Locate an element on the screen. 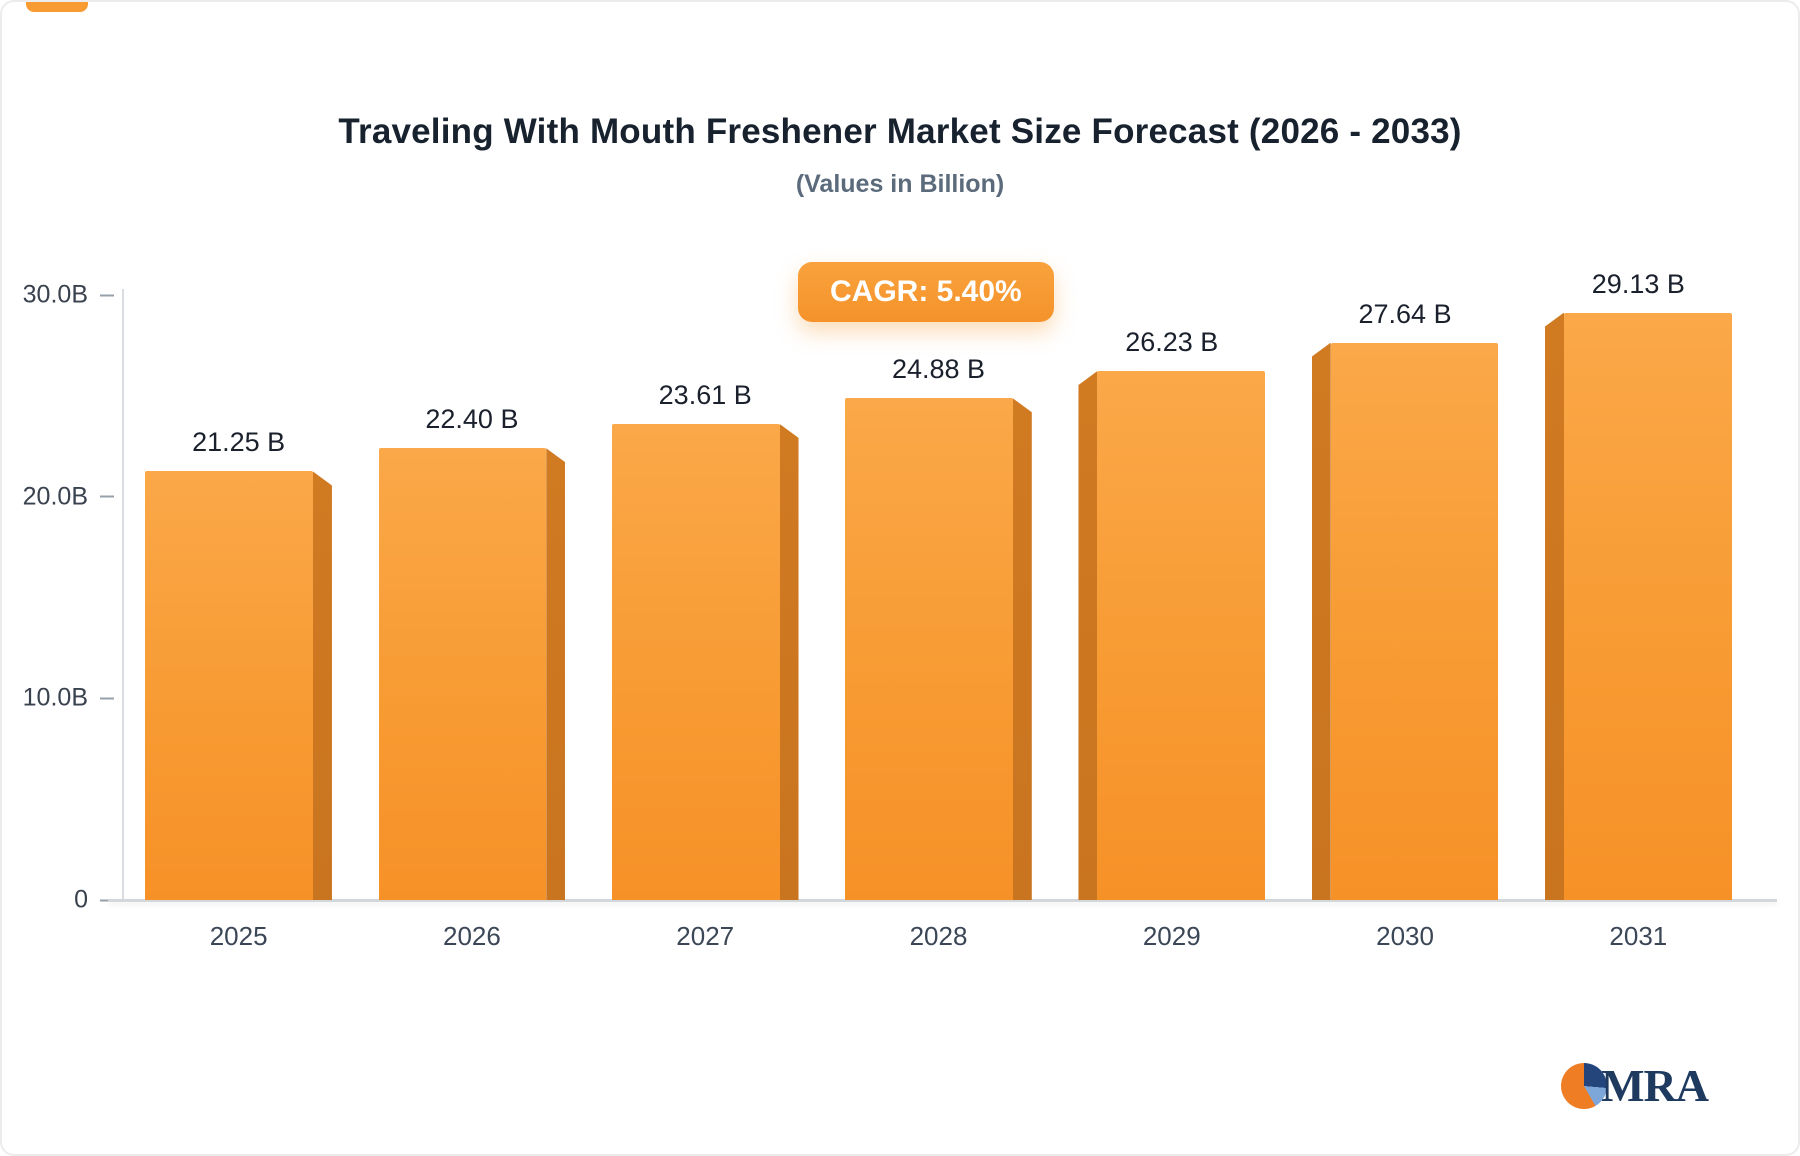 The height and width of the screenshot is (1156, 1800). bar-2025: 21.25 B is located at coordinates (238, 663).